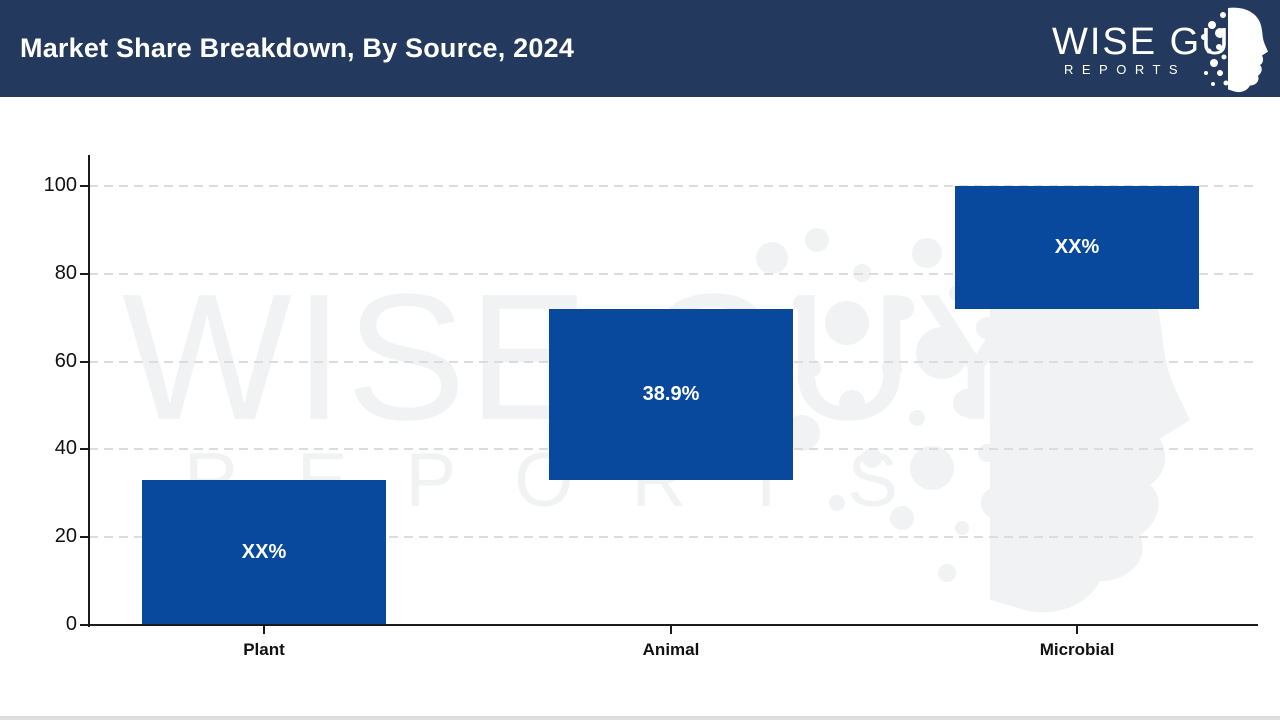 This screenshot has height=720, width=1280. Describe the element at coordinates (1142, 48) in the screenshot. I see `brand-logo: WISE GUY REPORTS` at that location.